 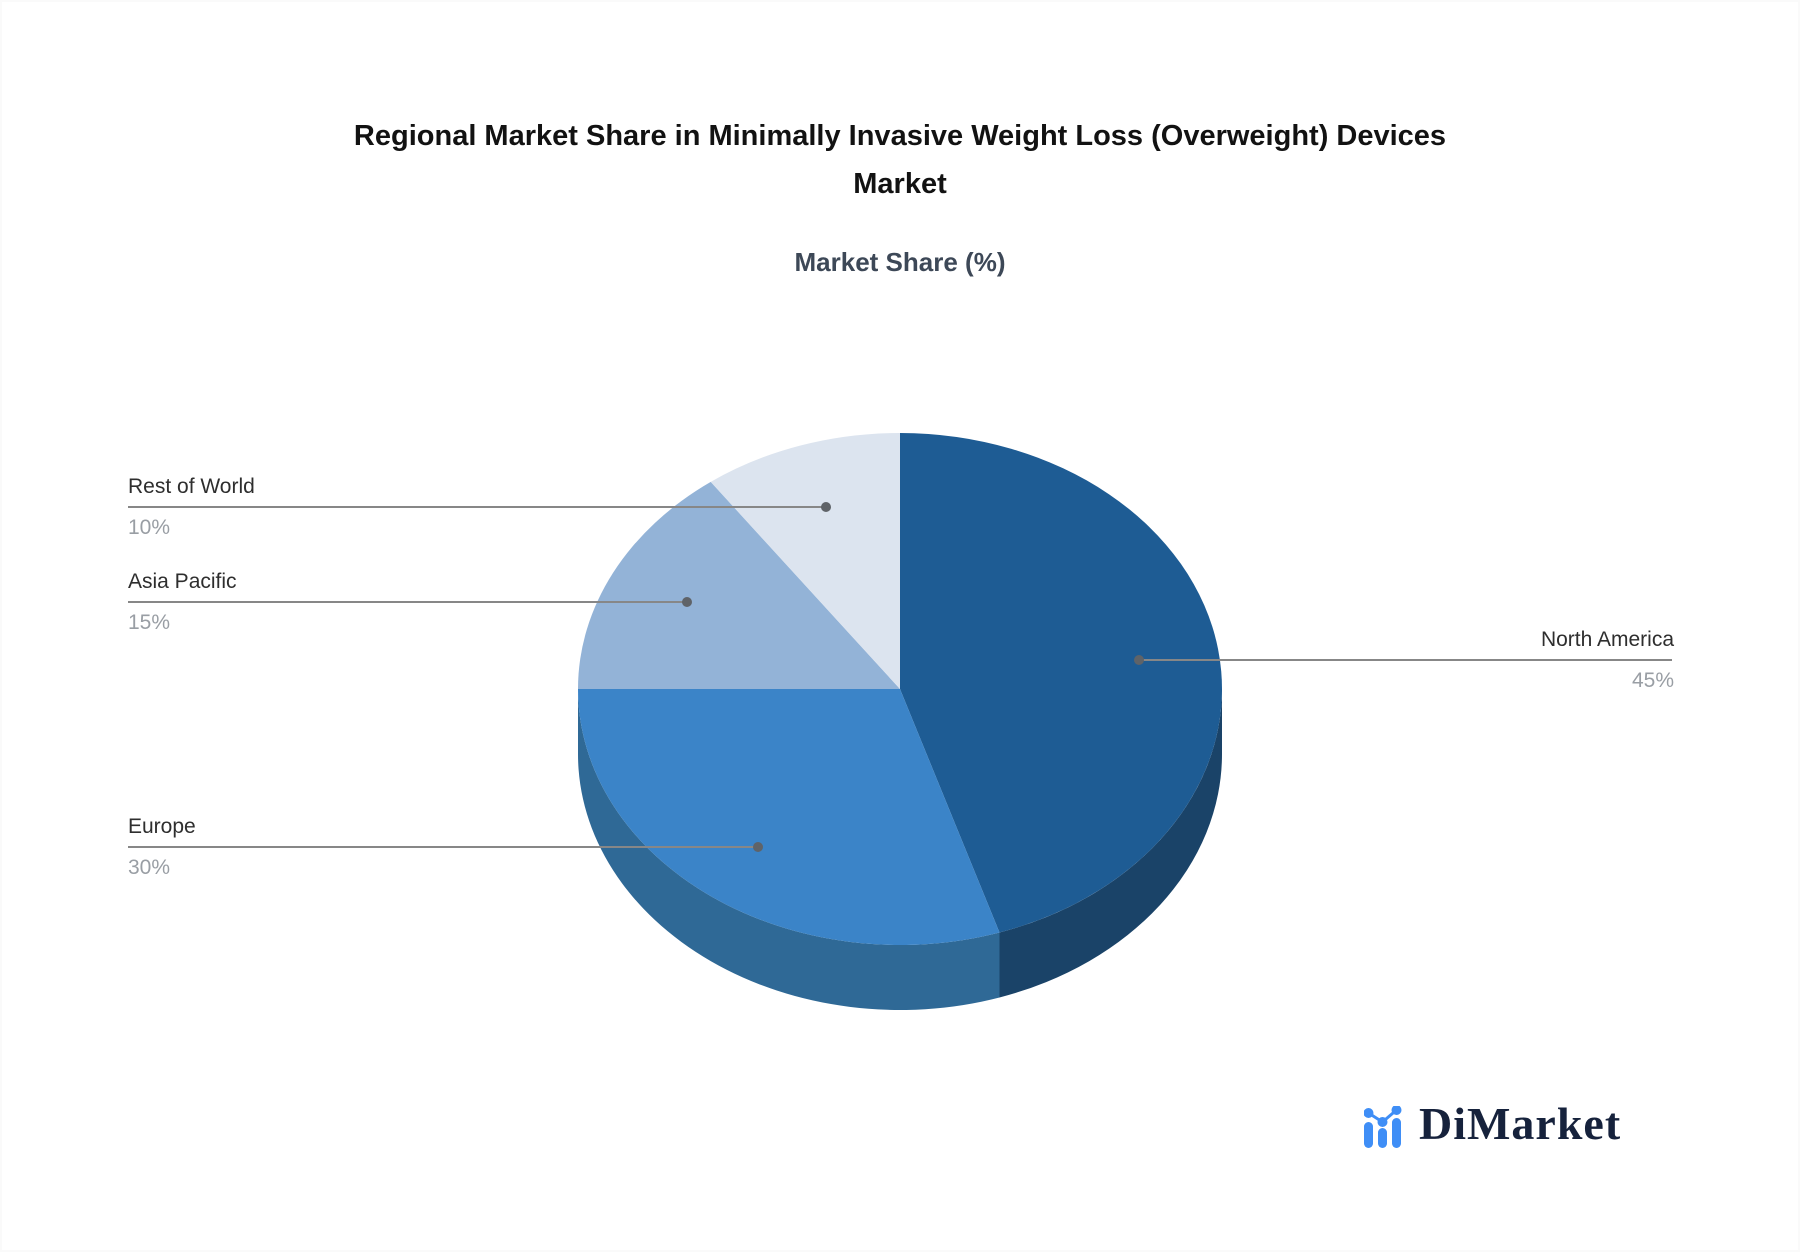 I want to click on slice-label-europe: Europe 30%, so click(x=162, y=847).